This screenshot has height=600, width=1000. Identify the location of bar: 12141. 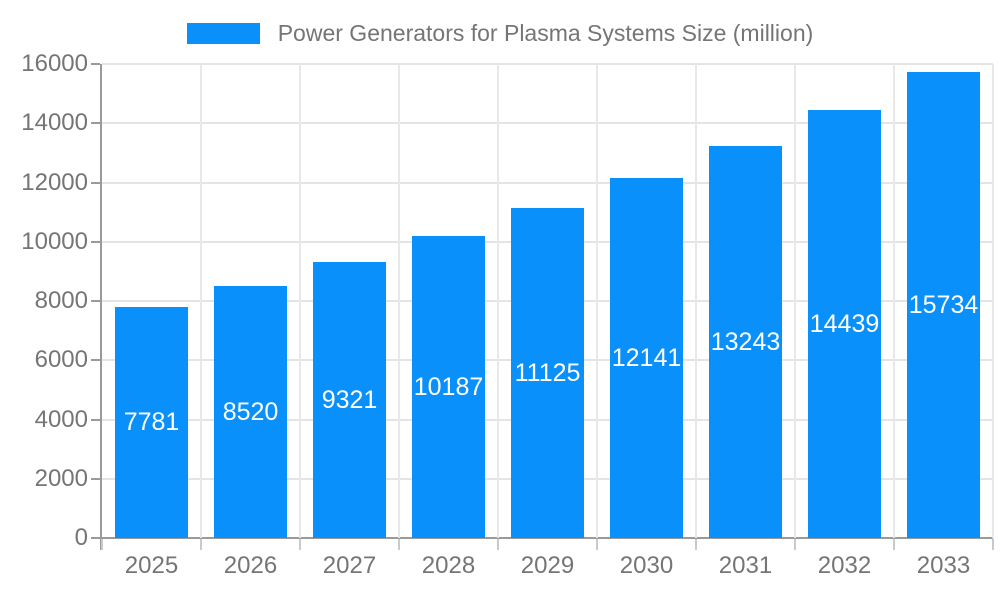
(646, 358).